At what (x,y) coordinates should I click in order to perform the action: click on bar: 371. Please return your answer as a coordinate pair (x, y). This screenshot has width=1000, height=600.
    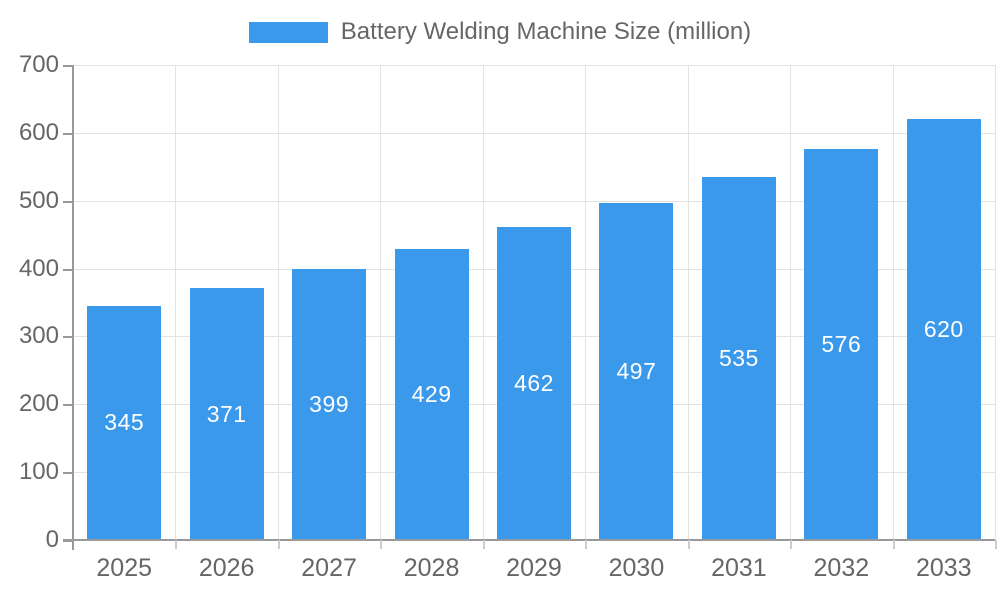
    Looking at the image, I should click on (226, 414).